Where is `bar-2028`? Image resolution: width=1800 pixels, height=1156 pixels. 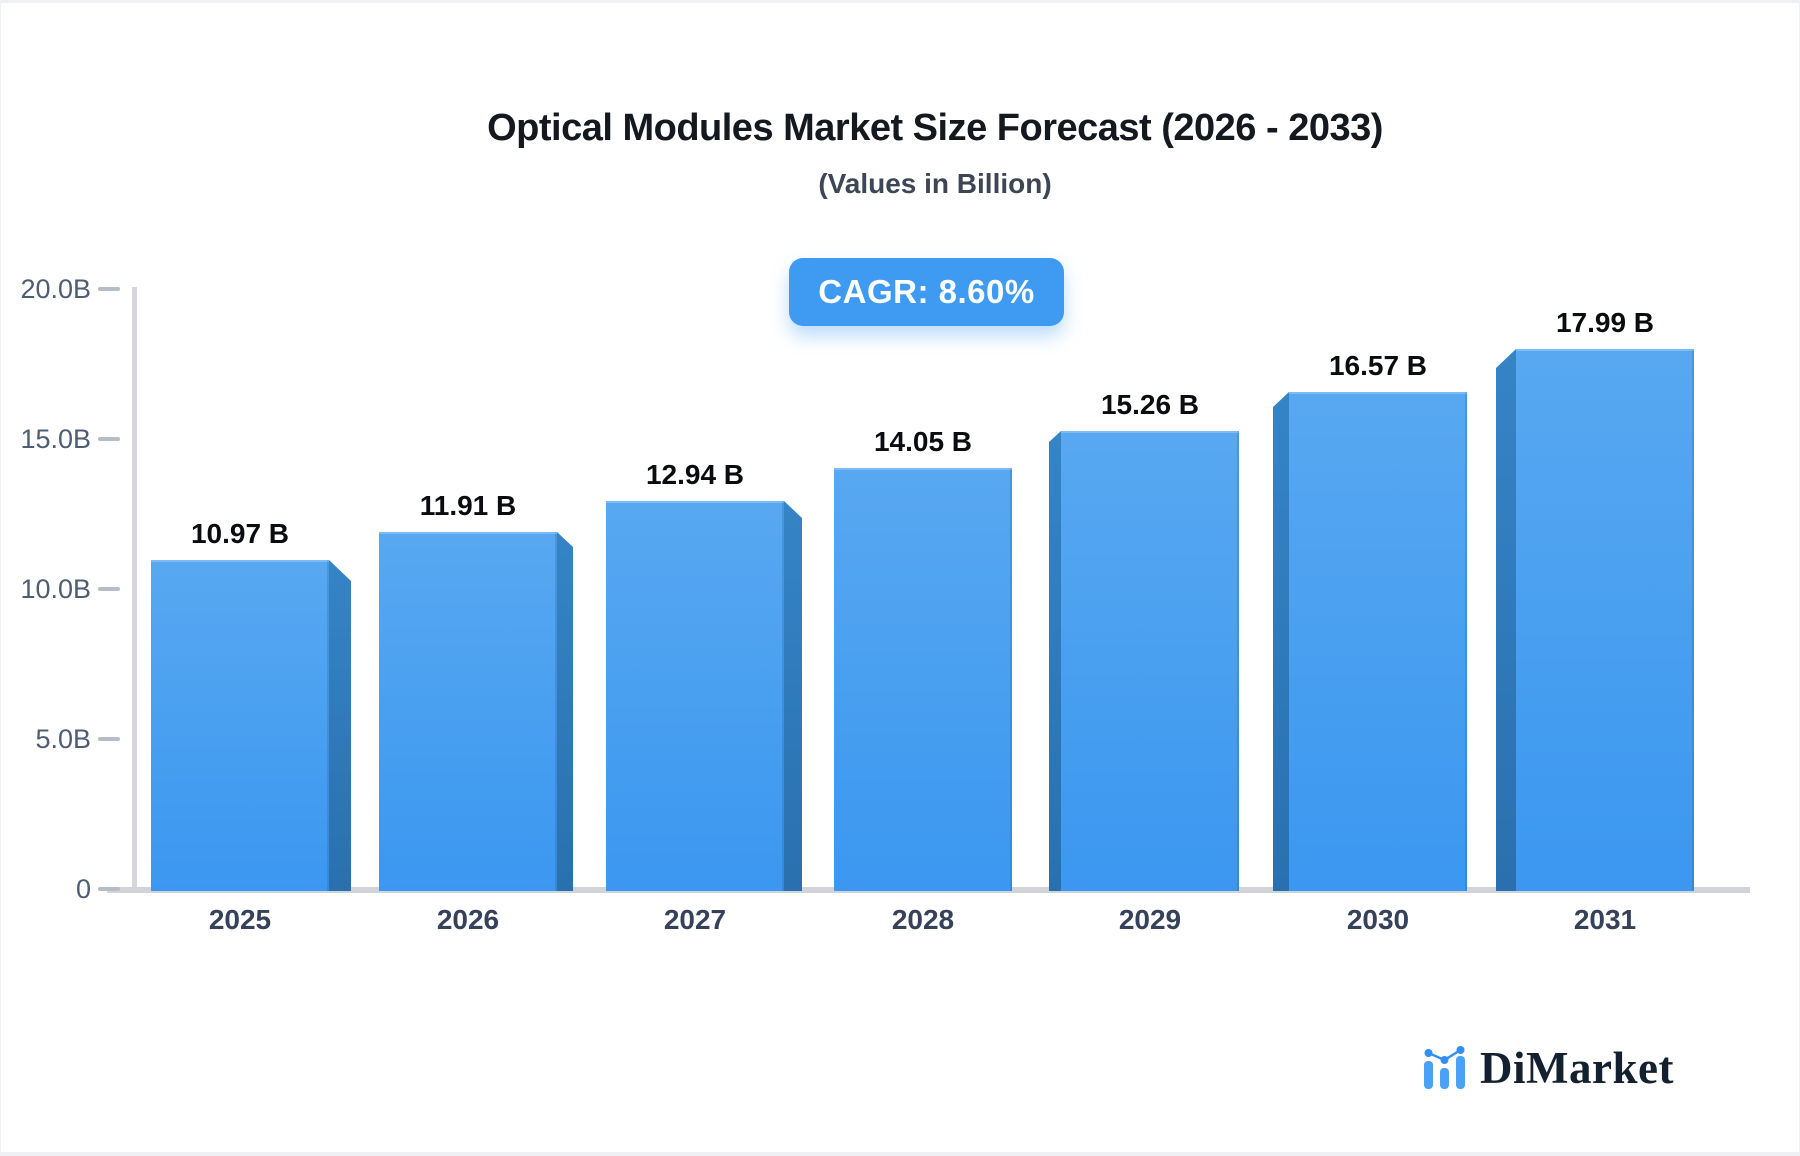
bar-2028 is located at coordinates (923, 679).